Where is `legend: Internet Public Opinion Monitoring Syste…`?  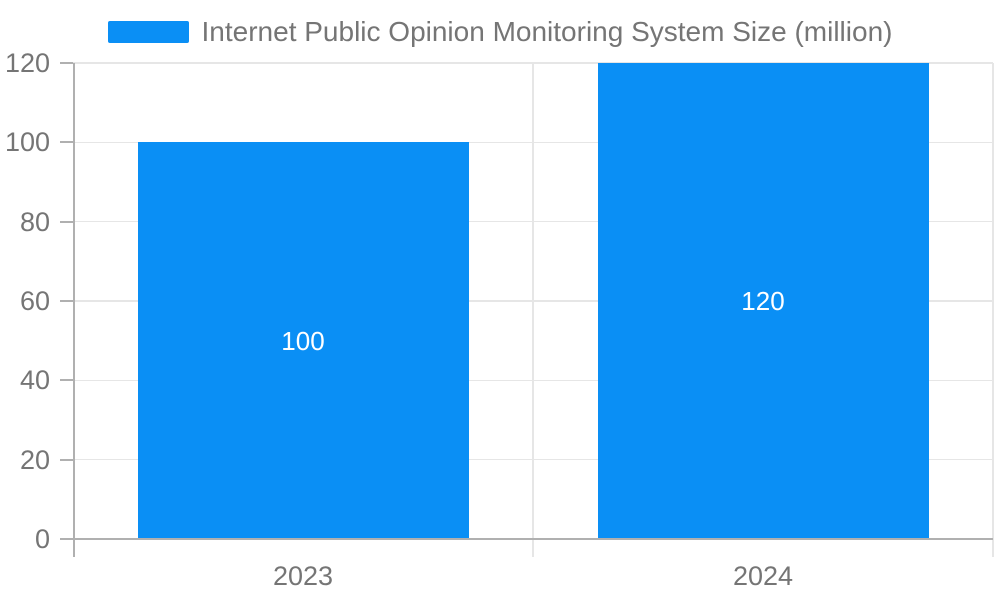 legend: Internet Public Opinion Monitoring Syste… is located at coordinates (500, 32).